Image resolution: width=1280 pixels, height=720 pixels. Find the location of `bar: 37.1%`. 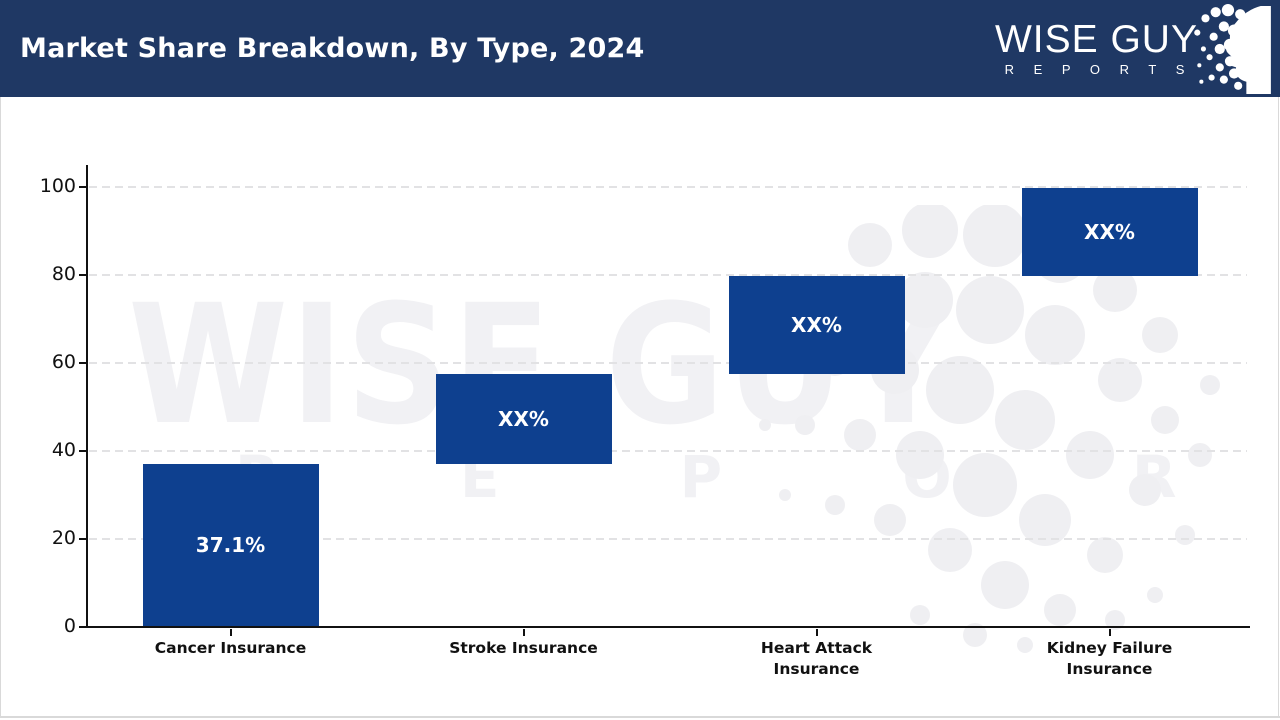

bar: 37.1% is located at coordinates (230, 545).